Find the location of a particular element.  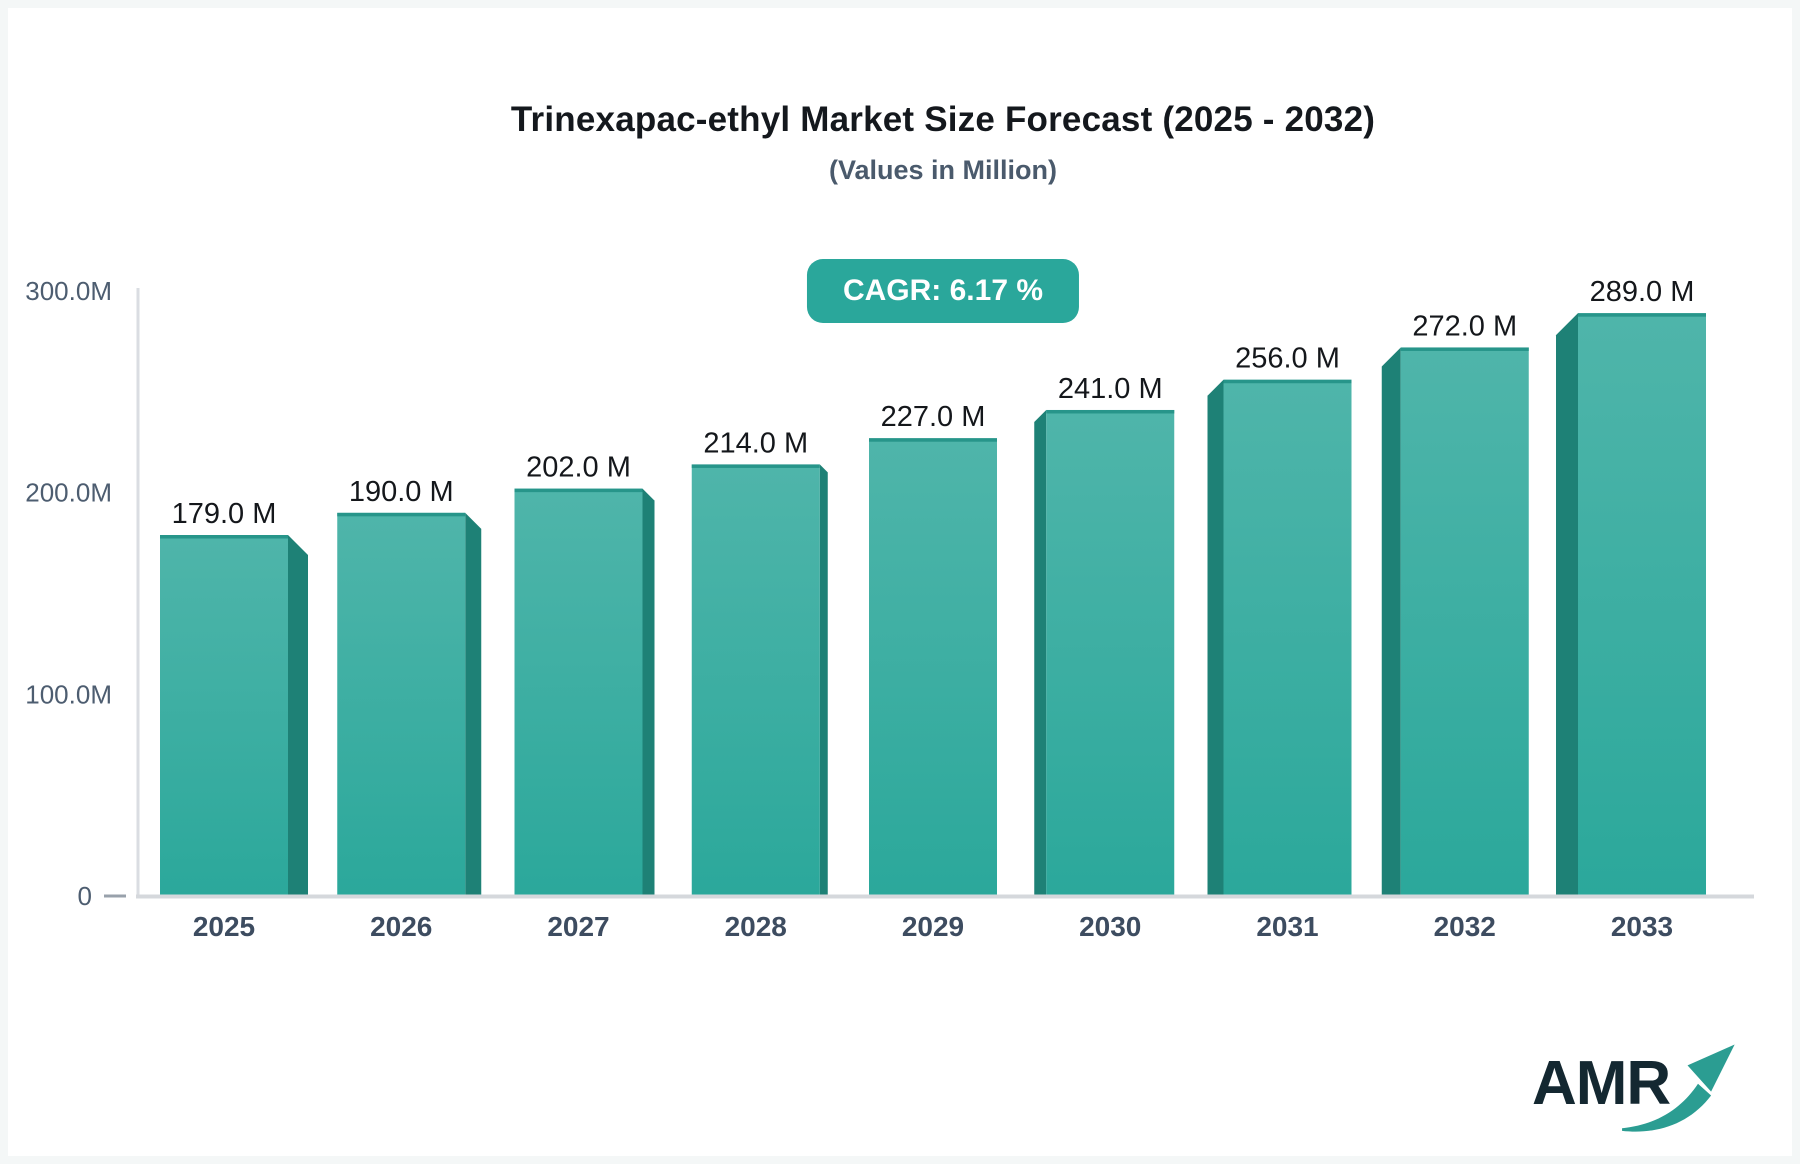

y-axis-tick-label: 0 is located at coordinates (85, 896).